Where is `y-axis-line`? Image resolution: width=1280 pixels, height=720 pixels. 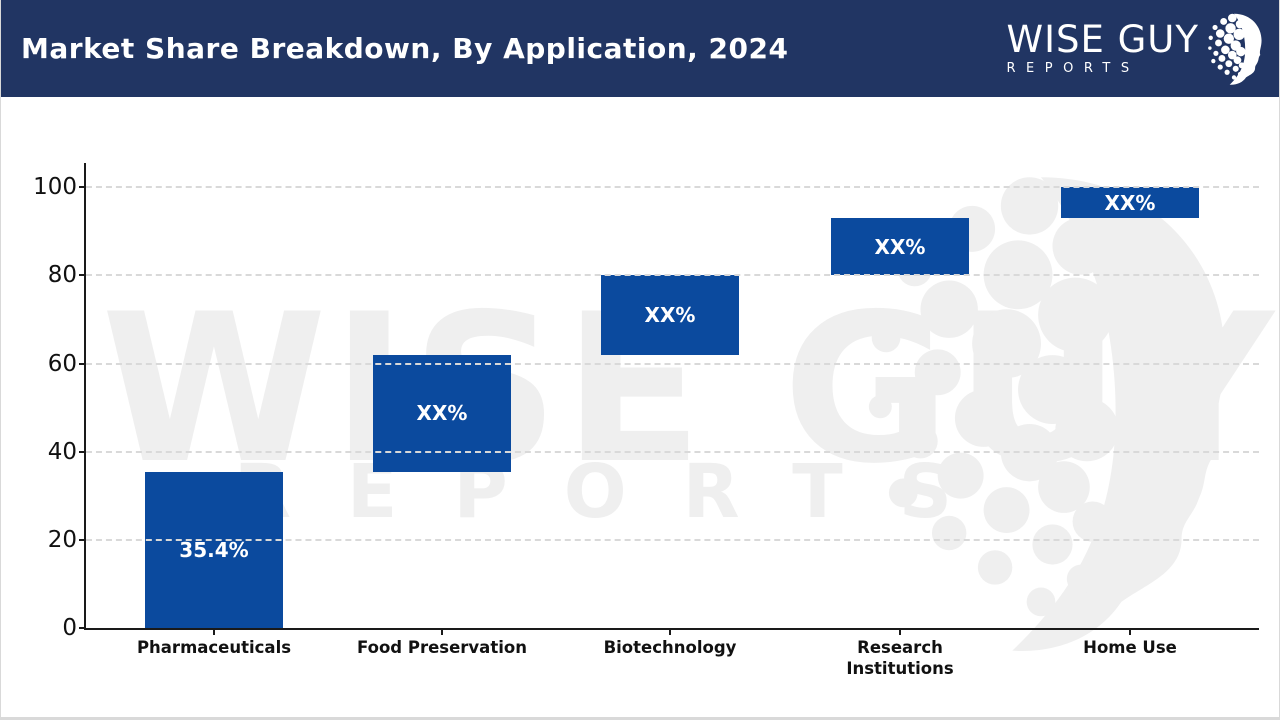 y-axis-line is located at coordinates (85, 396).